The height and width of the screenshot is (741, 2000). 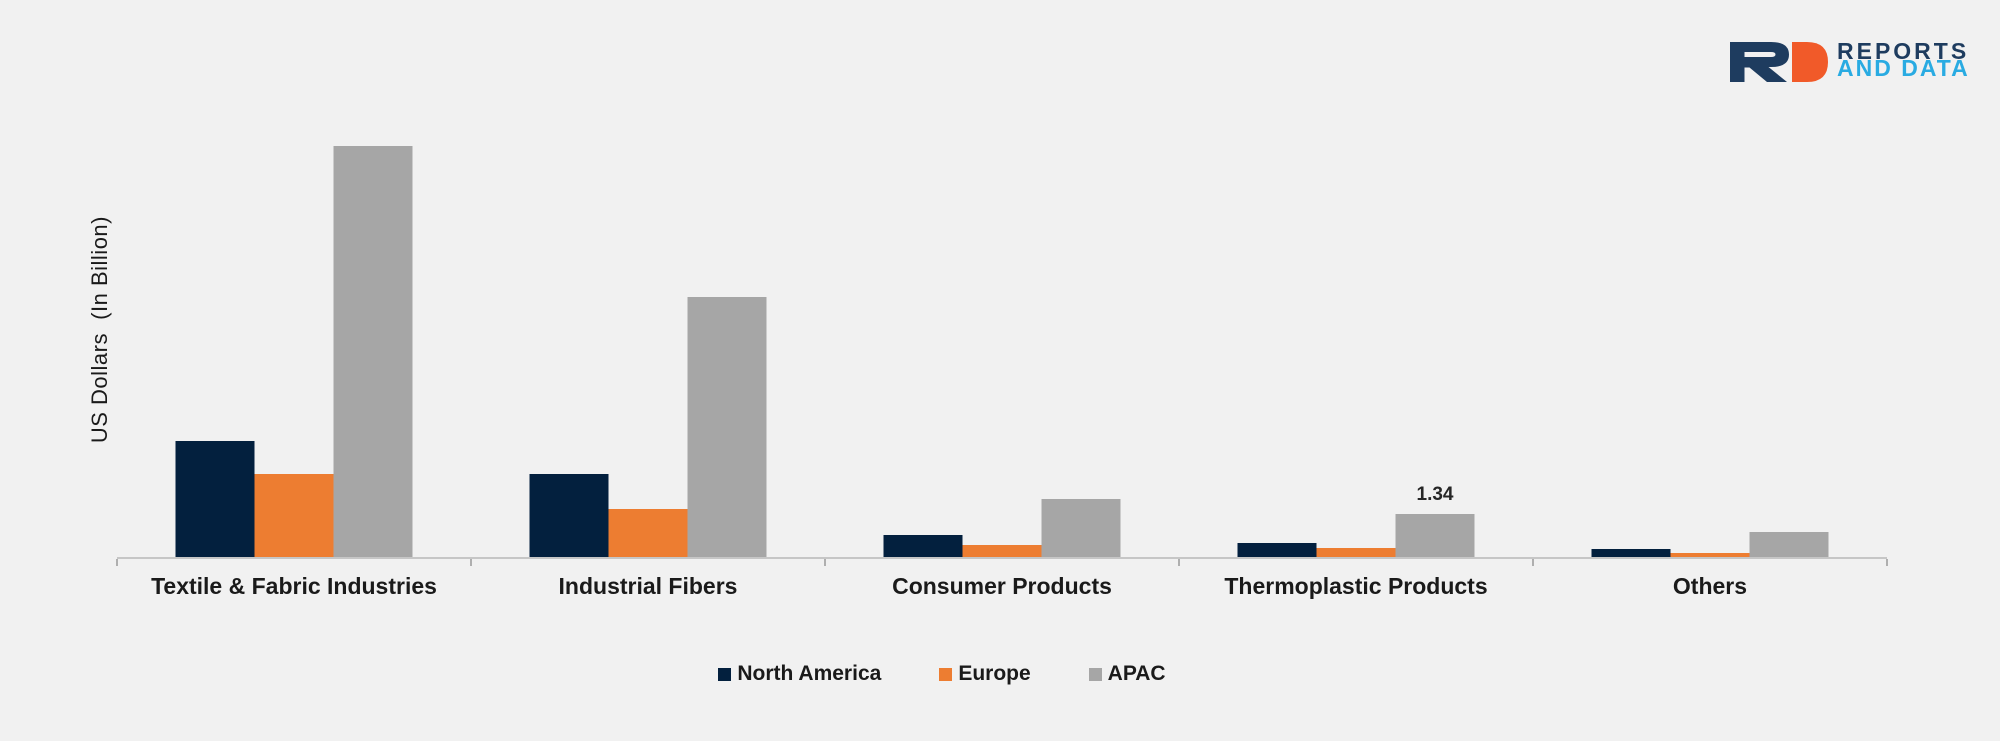 I want to click on bar-apac-thermoplastic-products: 1.34, so click(x=1435, y=520).